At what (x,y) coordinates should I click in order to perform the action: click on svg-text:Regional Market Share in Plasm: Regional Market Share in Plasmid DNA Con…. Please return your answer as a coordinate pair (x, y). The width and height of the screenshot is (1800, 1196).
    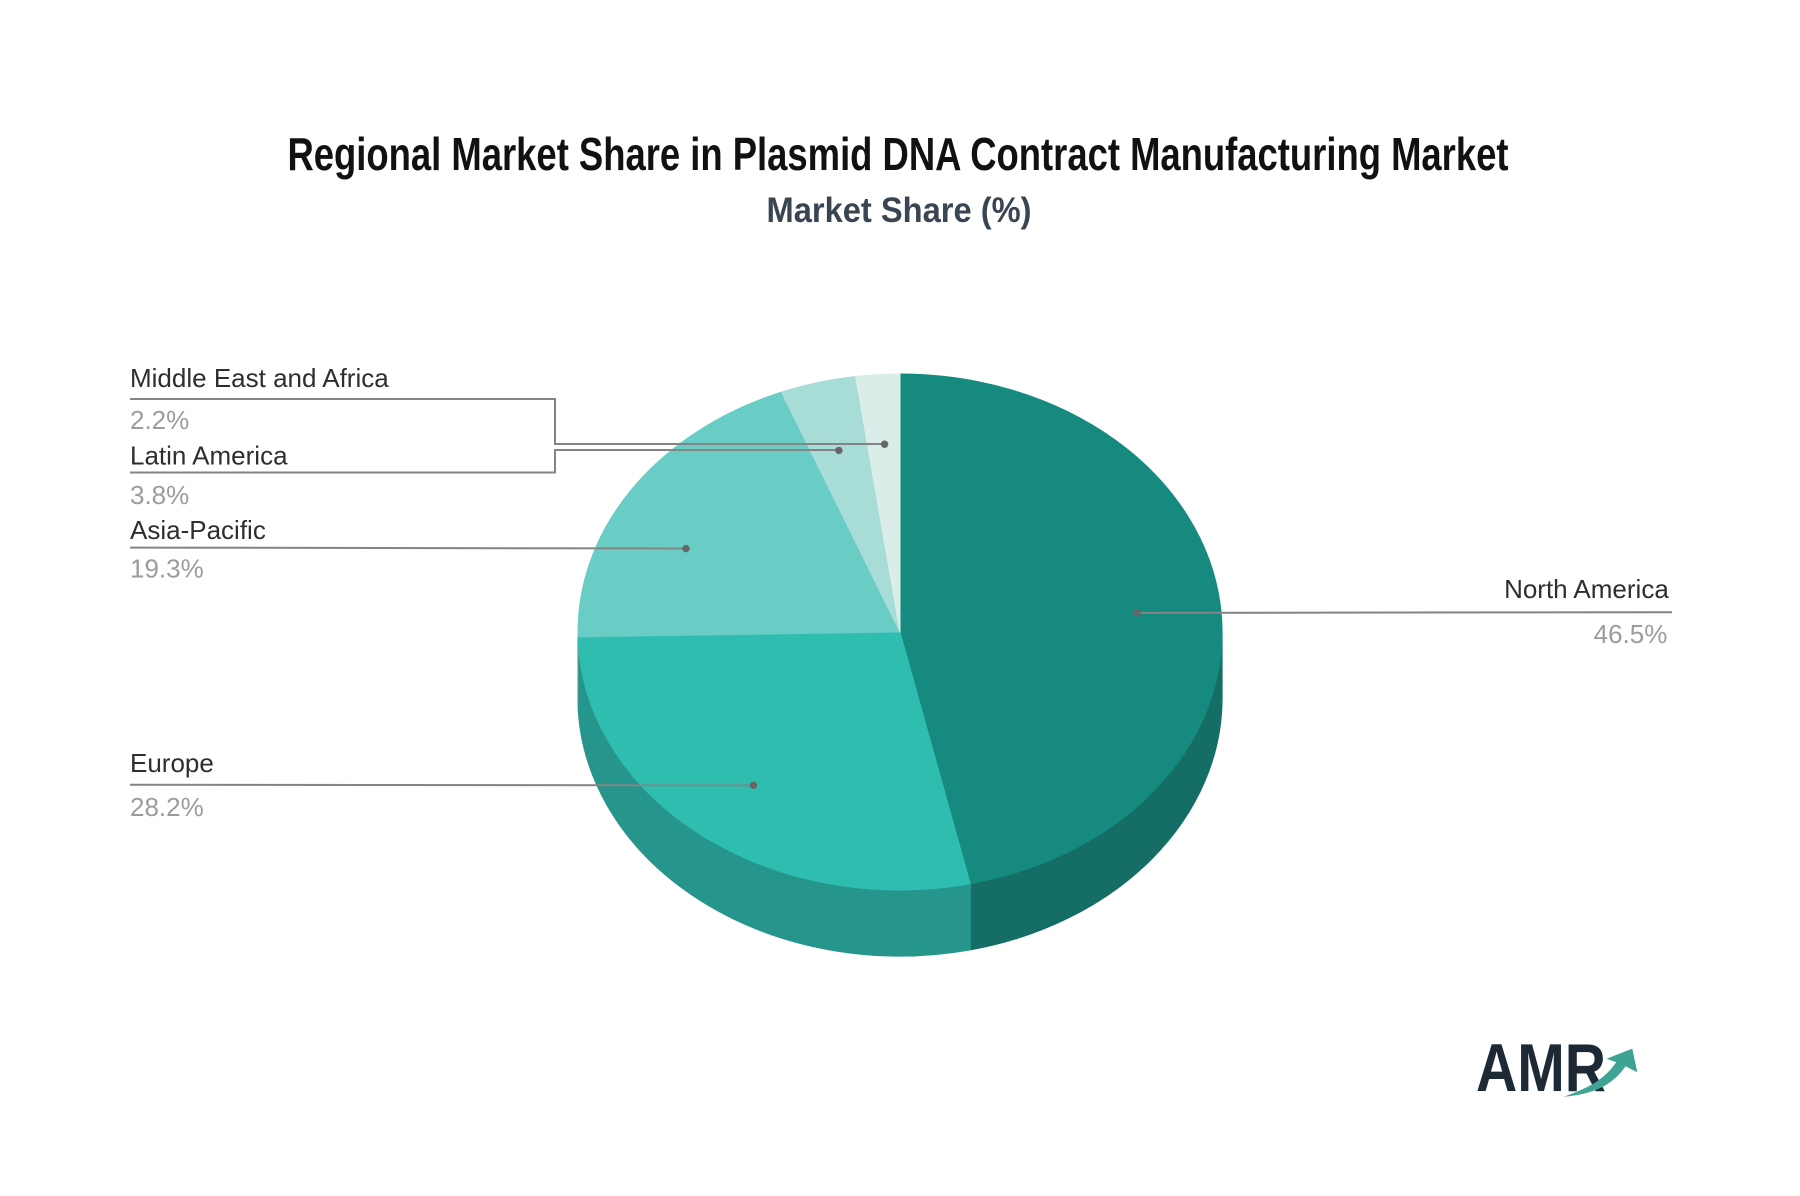
    Looking at the image, I should click on (898, 154).